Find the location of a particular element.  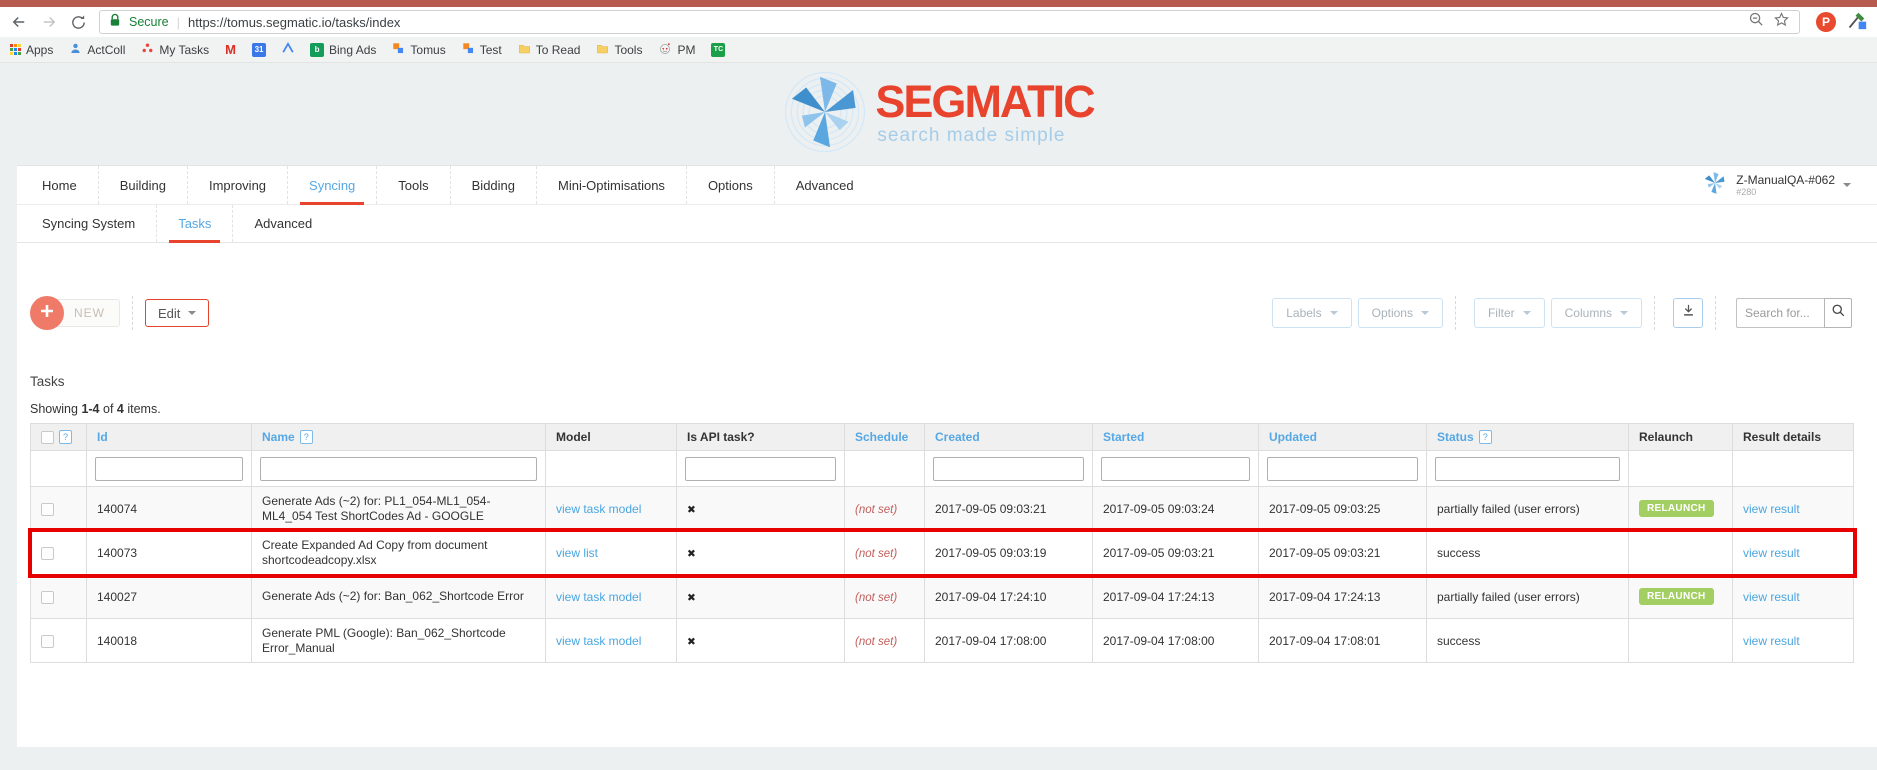

bookmark-actcoll: ActColl is located at coordinates (97, 50).